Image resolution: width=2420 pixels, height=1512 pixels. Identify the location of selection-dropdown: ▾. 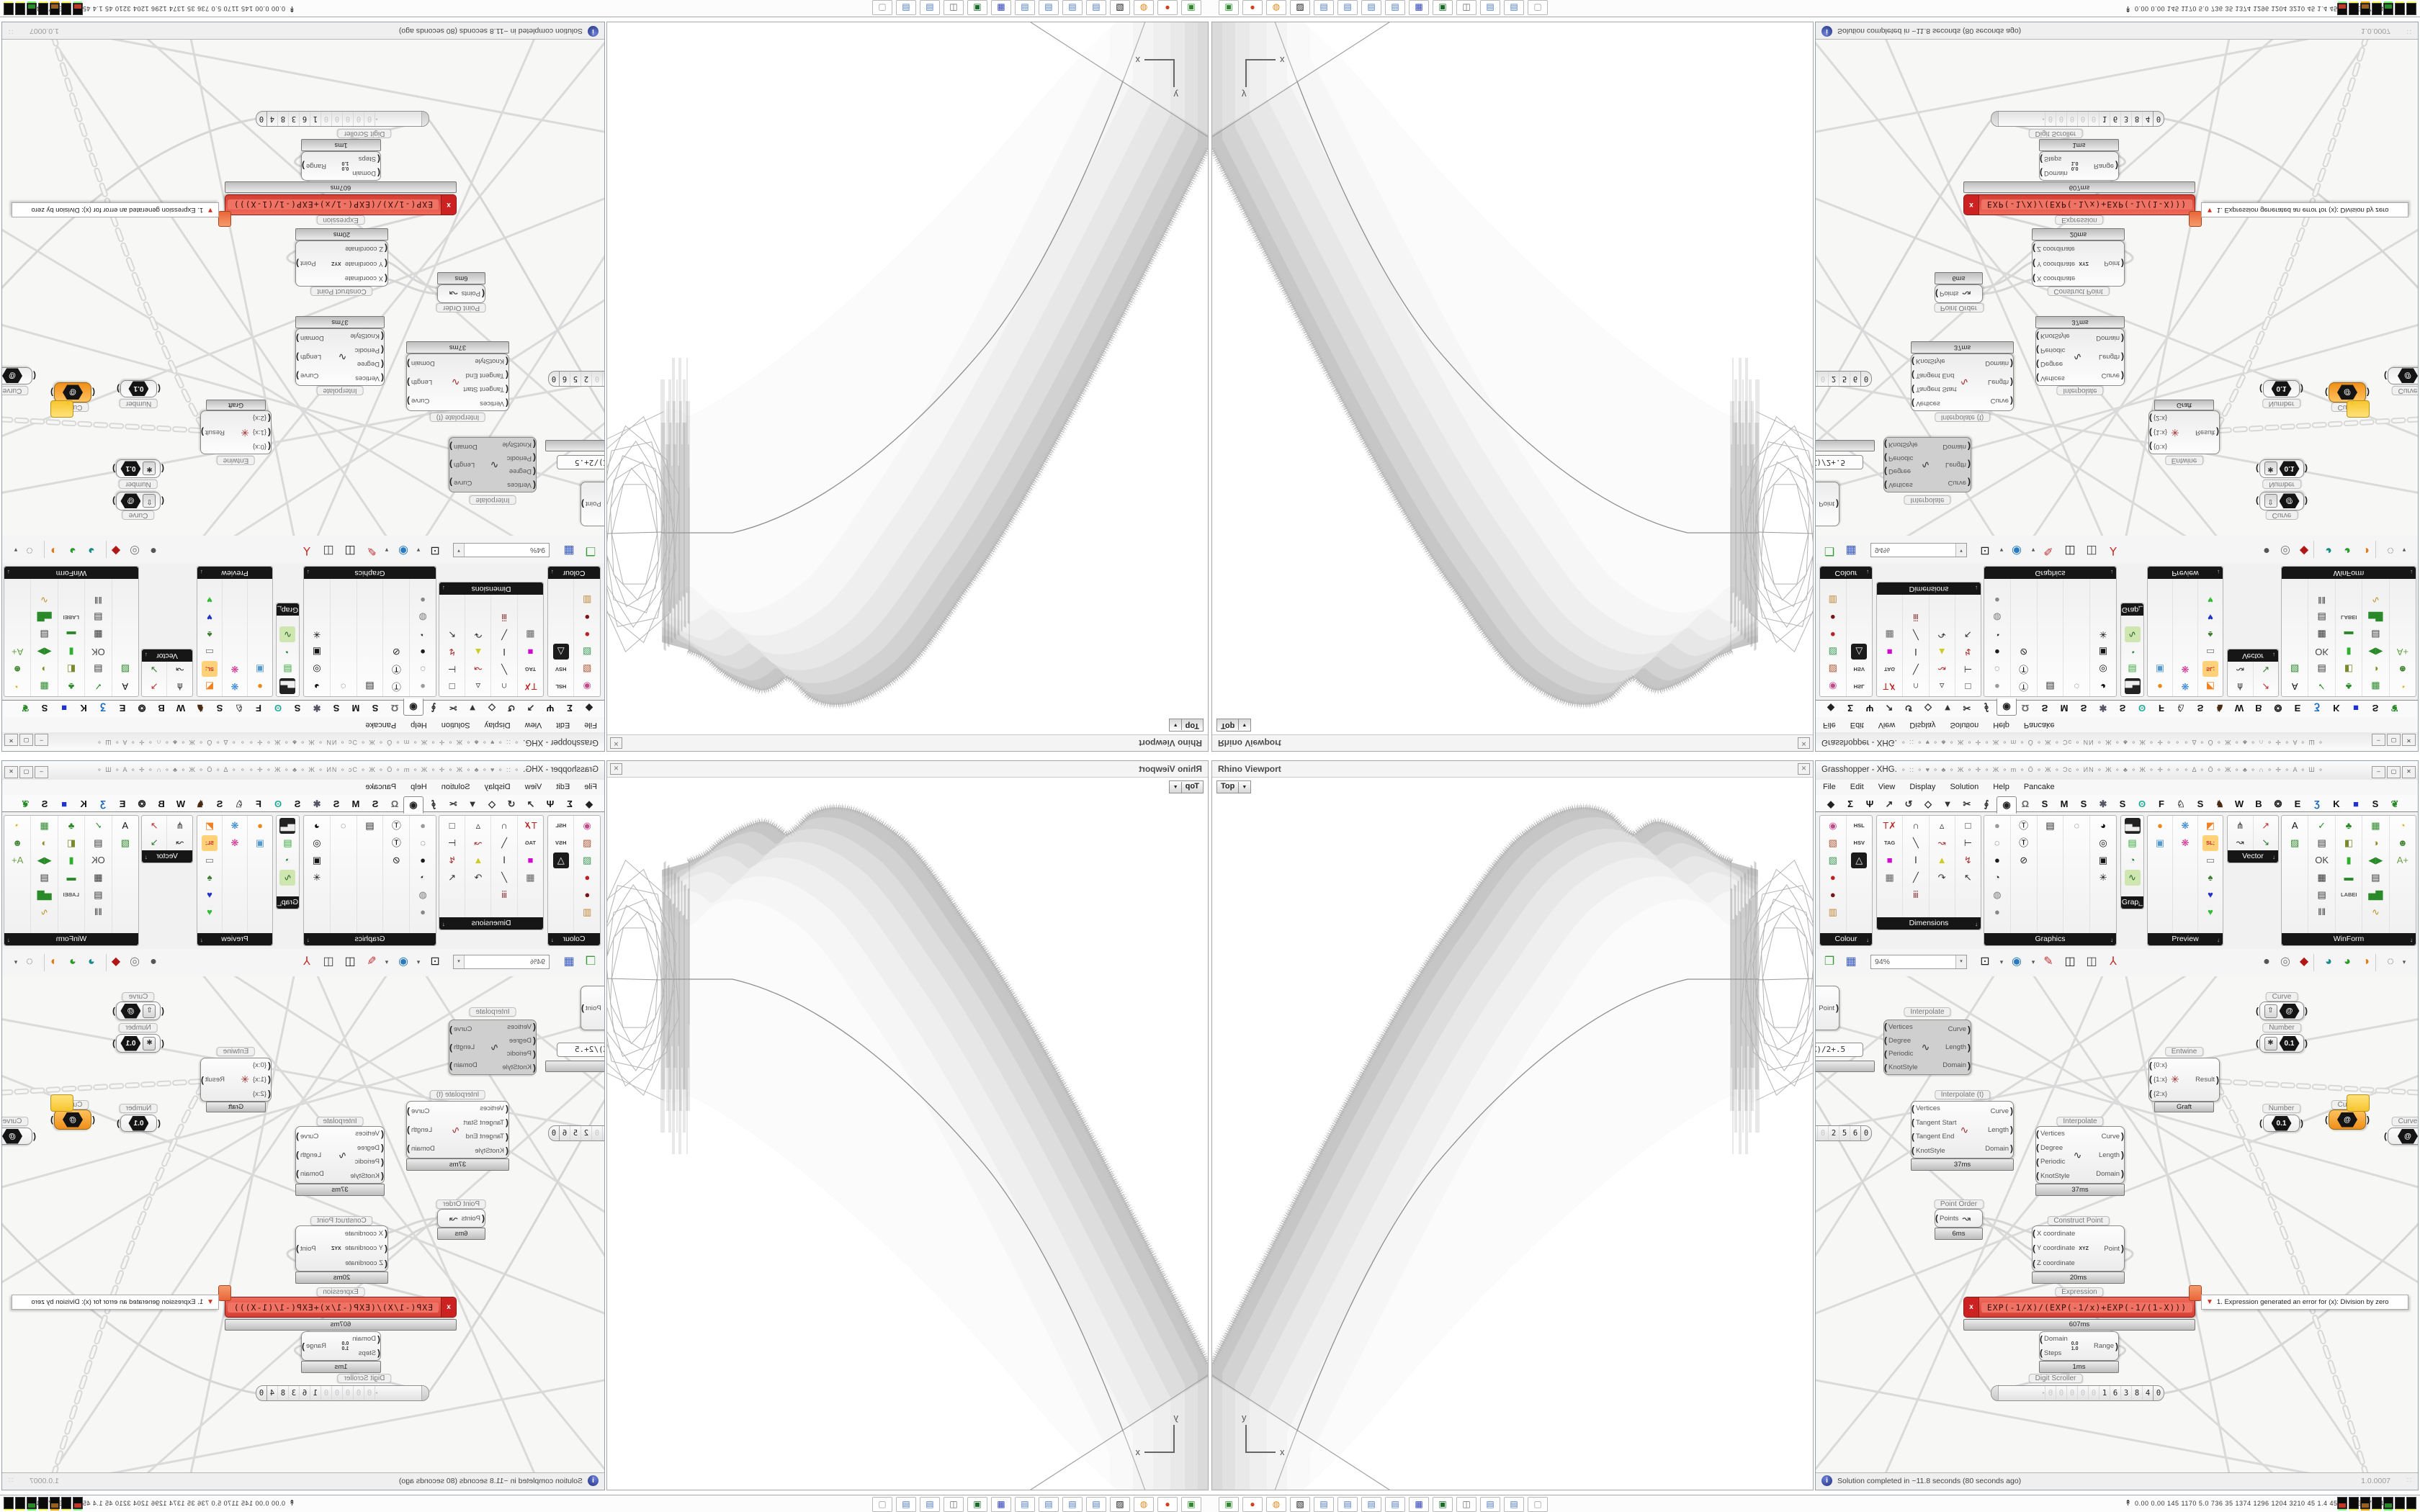
(2404, 550).